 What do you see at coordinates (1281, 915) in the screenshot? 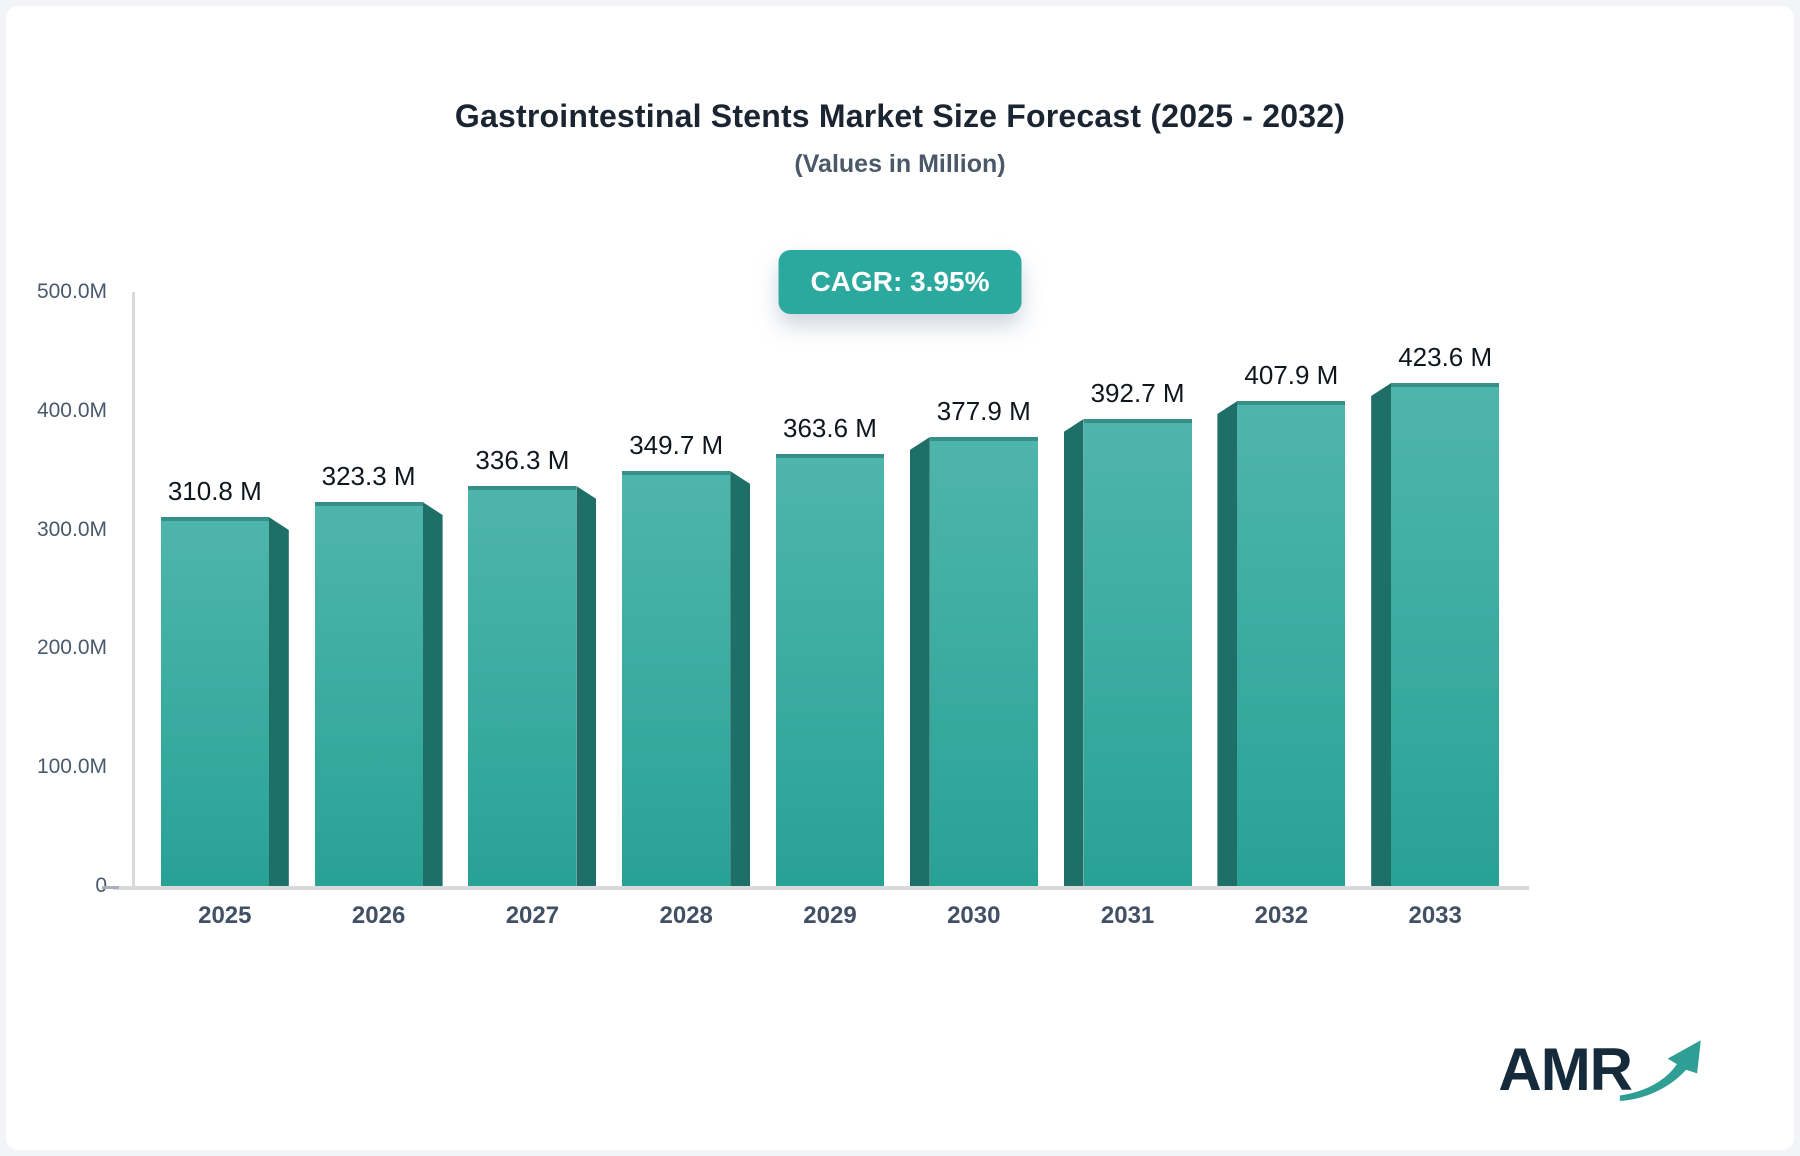
I see `x-axis-label-2032: 2032` at bounding box center [1281, 915].